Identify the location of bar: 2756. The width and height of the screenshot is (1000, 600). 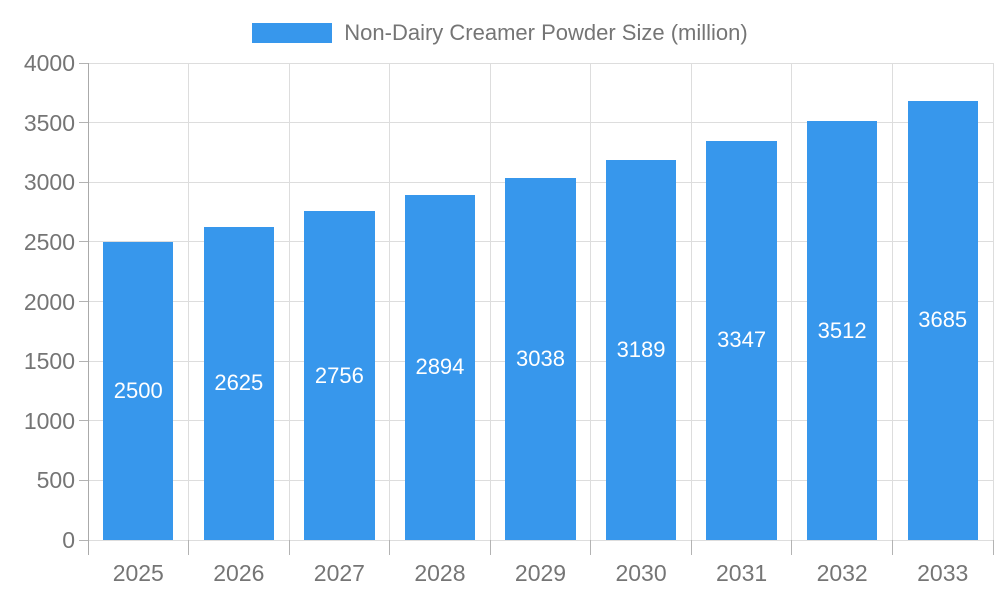
(339, 375).